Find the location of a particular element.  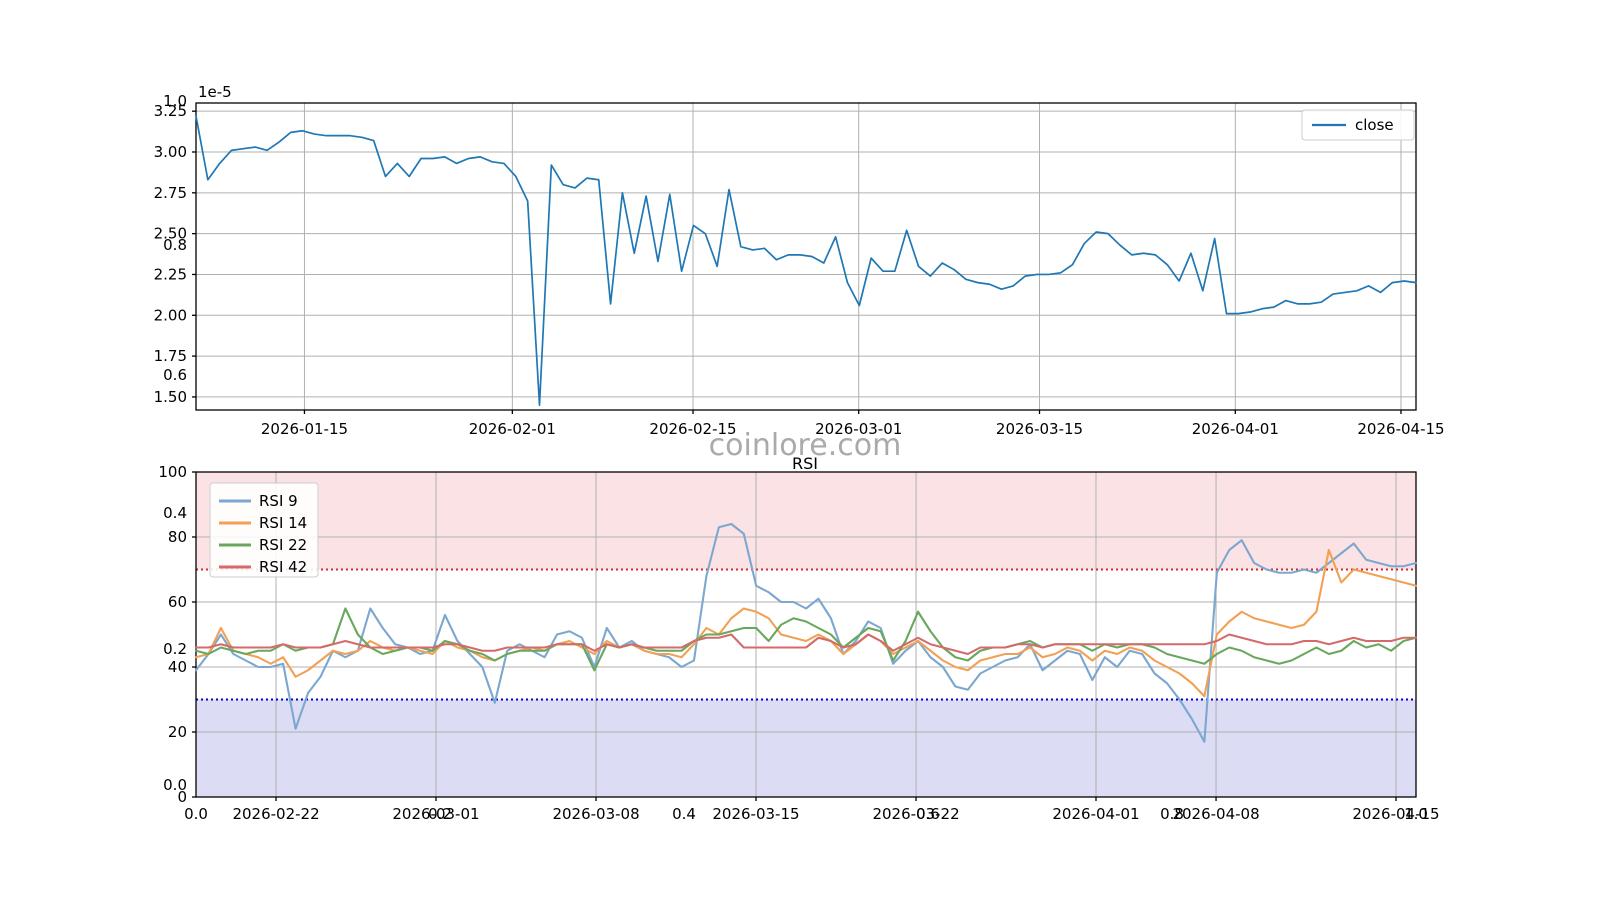

rsi-ytick-label: 60 is located at coordinates (177, 602).